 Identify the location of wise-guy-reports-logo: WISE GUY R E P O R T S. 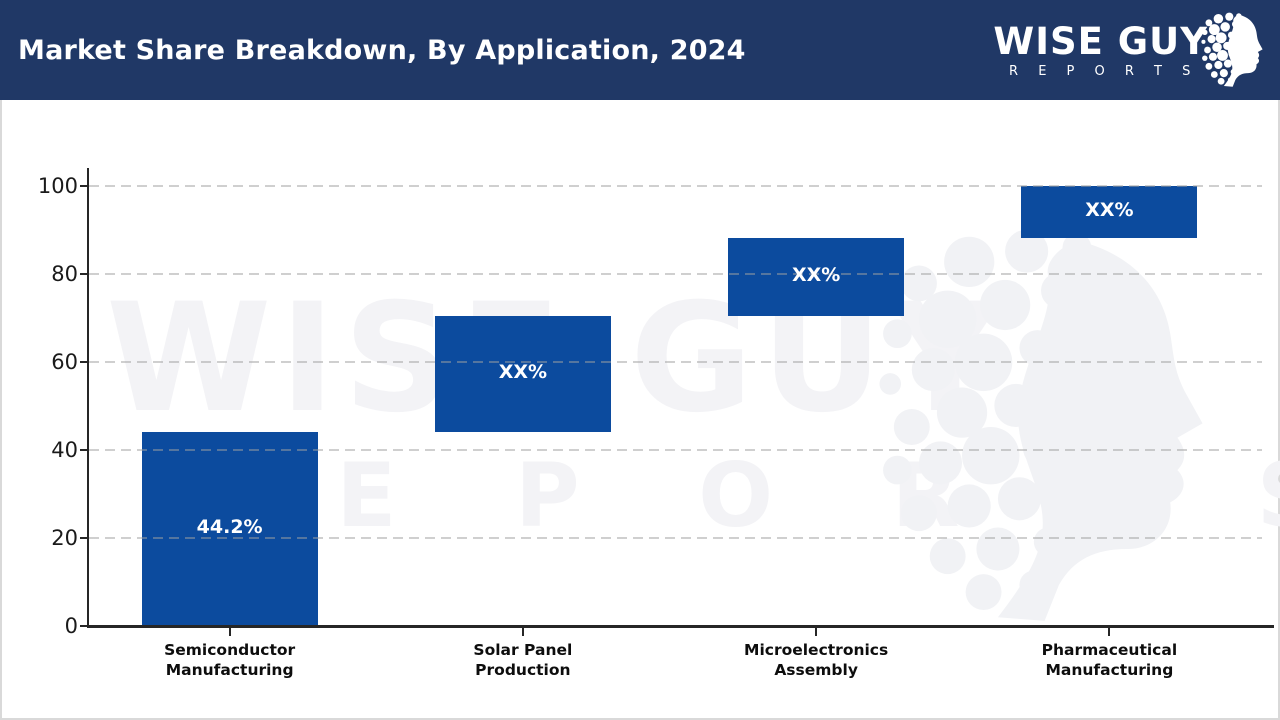
(1129, 50).